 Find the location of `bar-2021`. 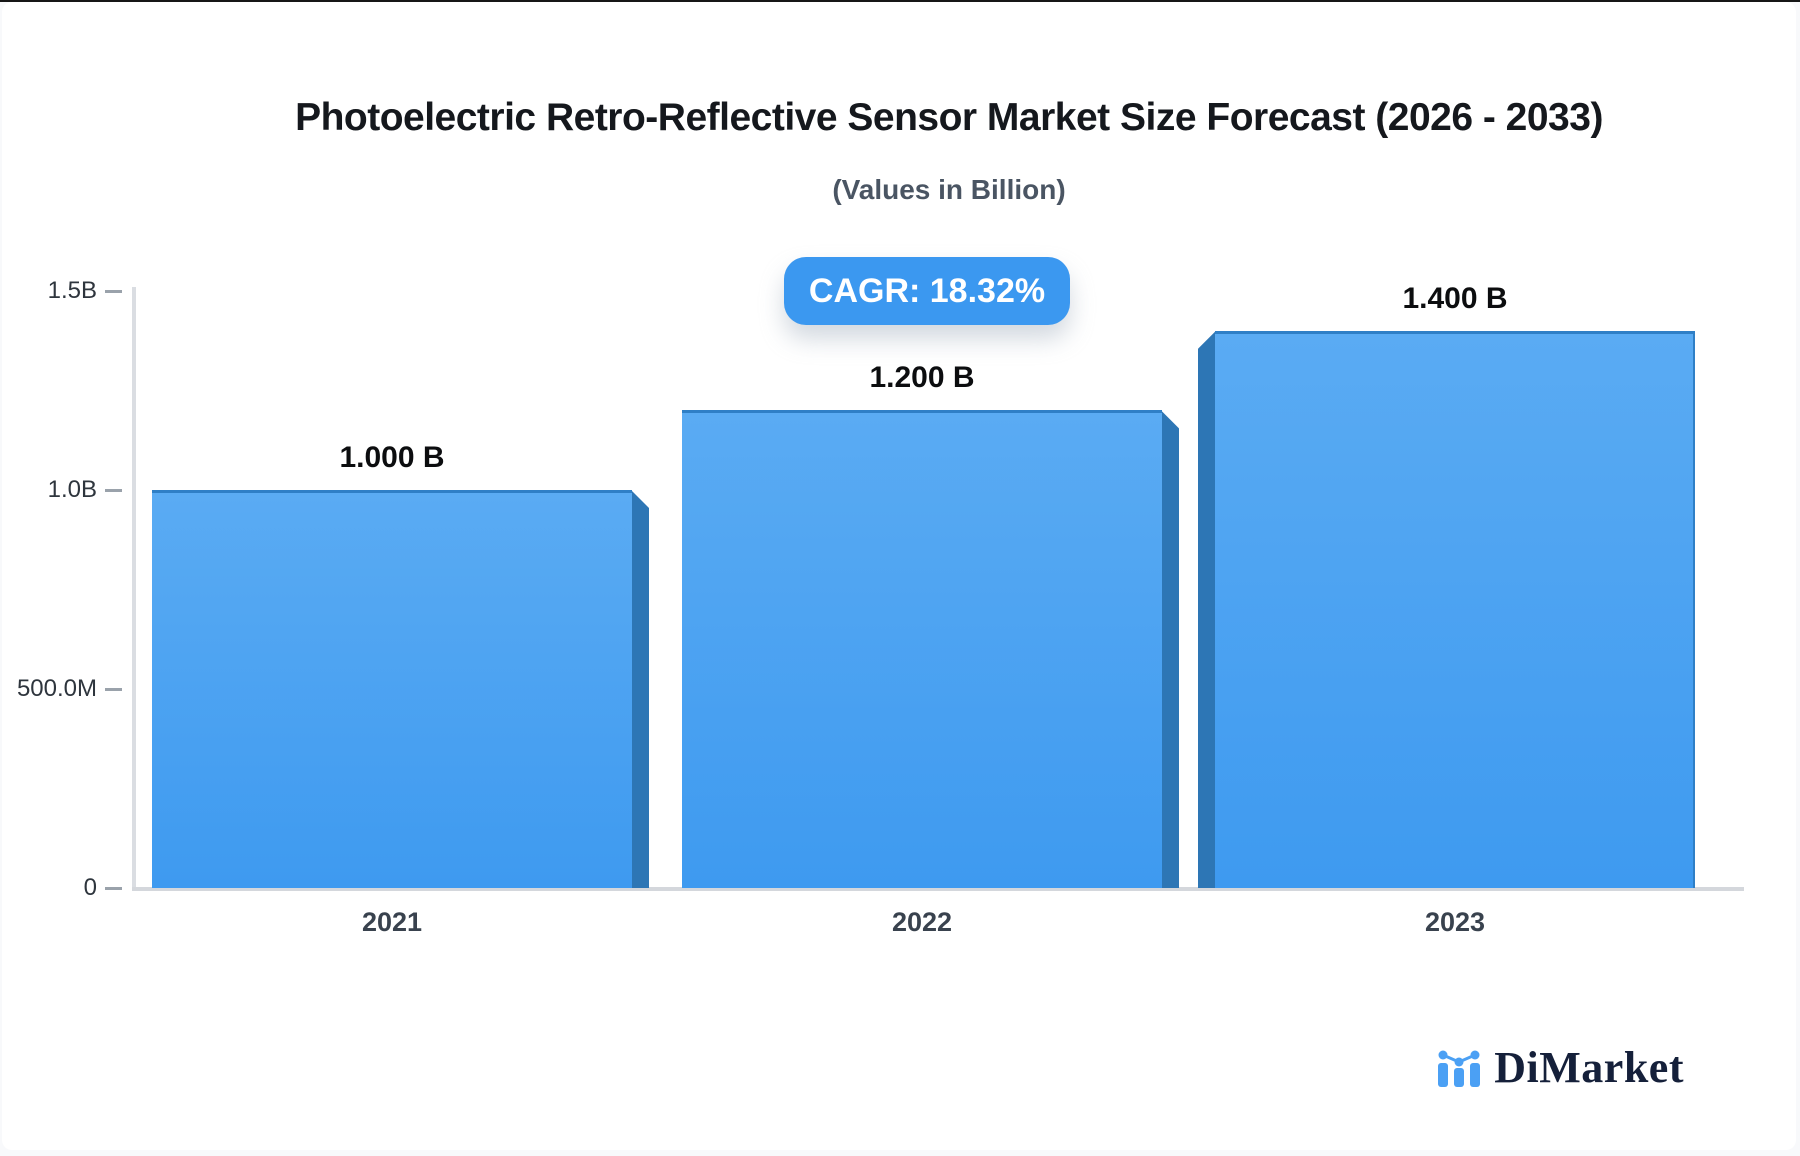

bar-2021 is located at coordinates (392, 689).